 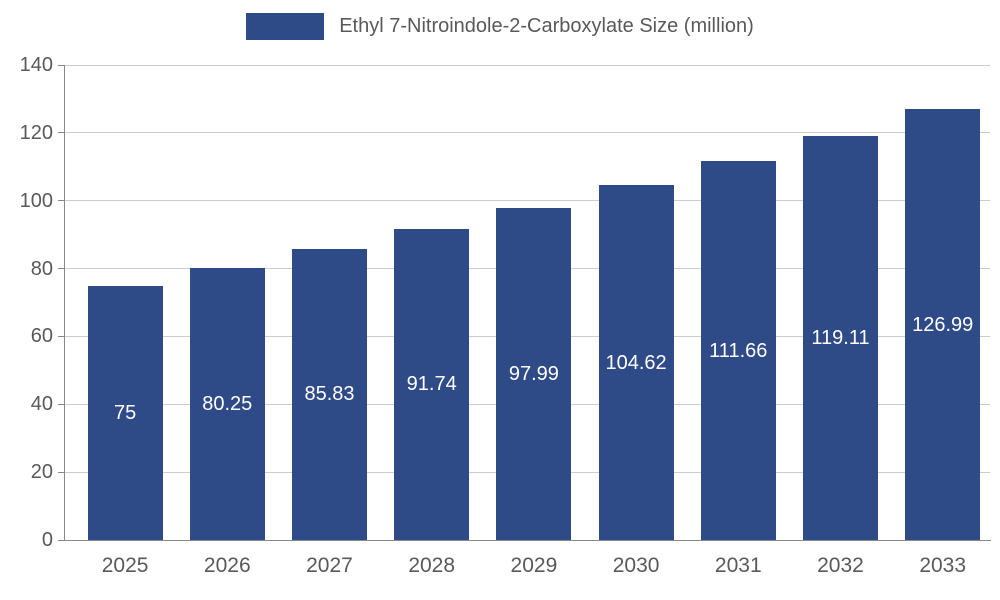 I want to click on bar-2027, so click(x=329, y=394).